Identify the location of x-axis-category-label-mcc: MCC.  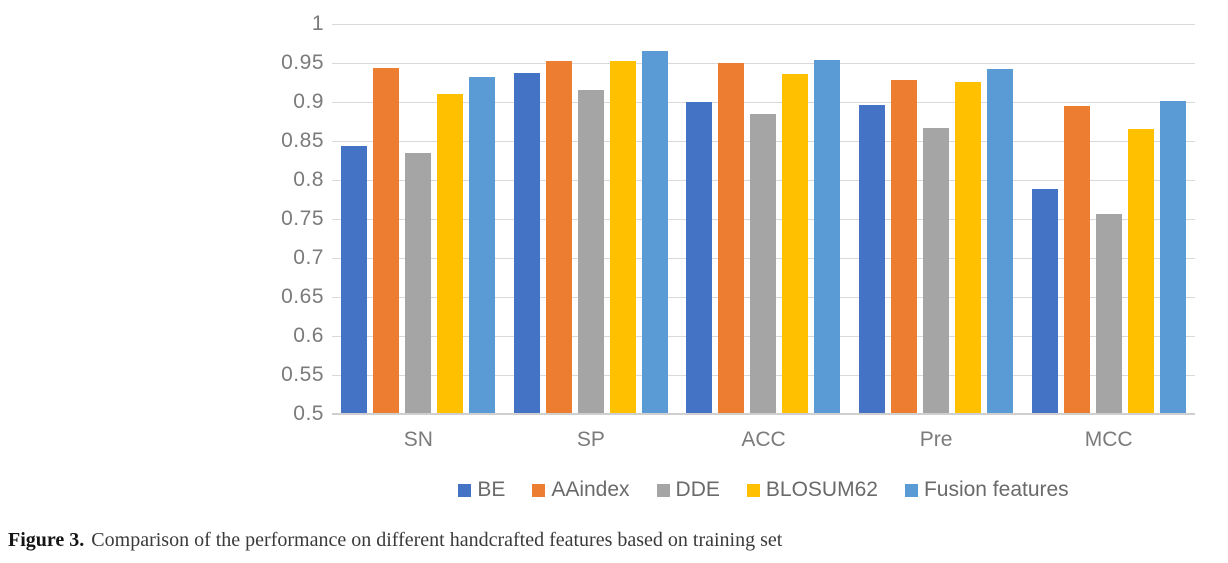
(1108, 439).